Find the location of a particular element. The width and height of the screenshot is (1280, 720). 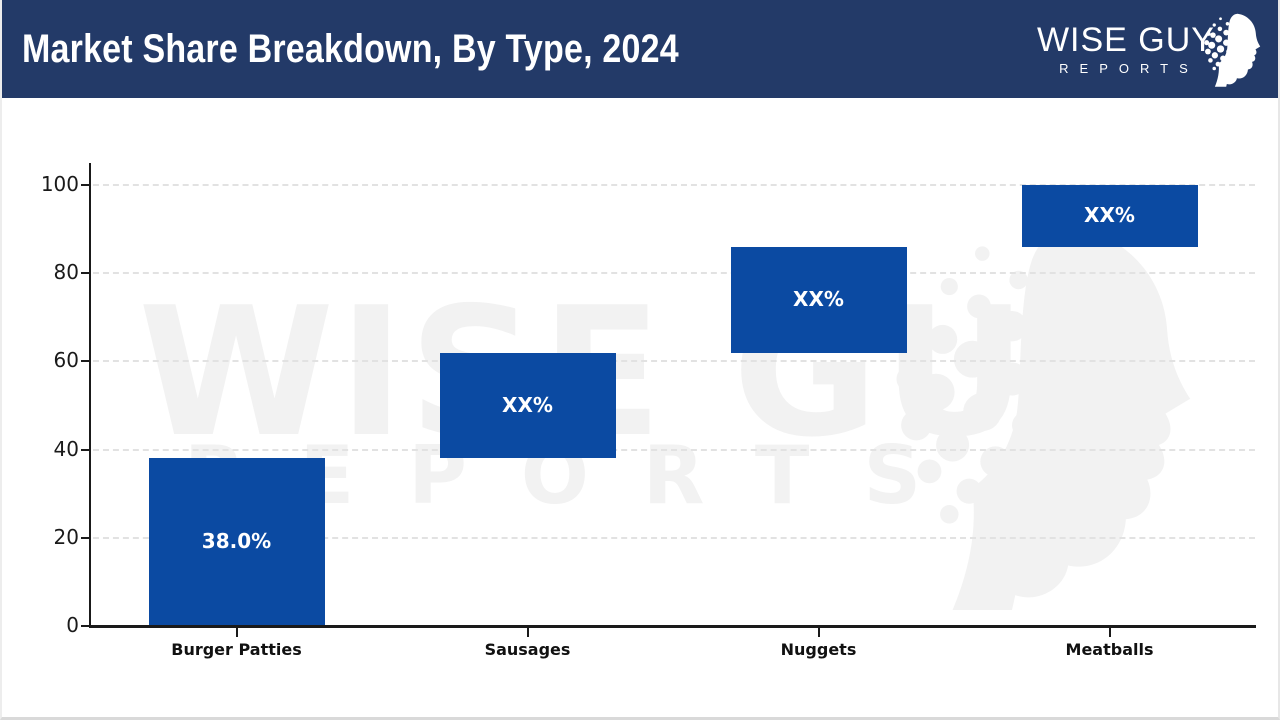

bar-nuggets is located at coordinates (818, 299).